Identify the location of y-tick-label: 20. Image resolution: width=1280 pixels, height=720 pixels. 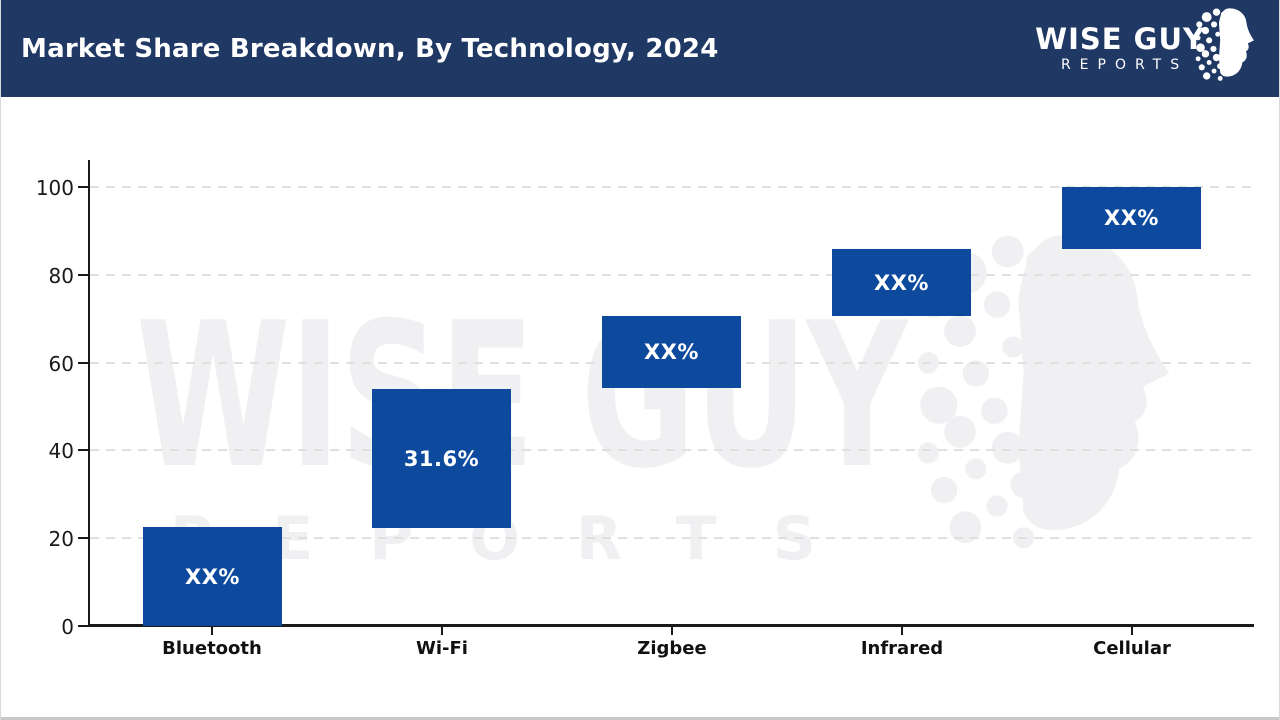
(61, 539).